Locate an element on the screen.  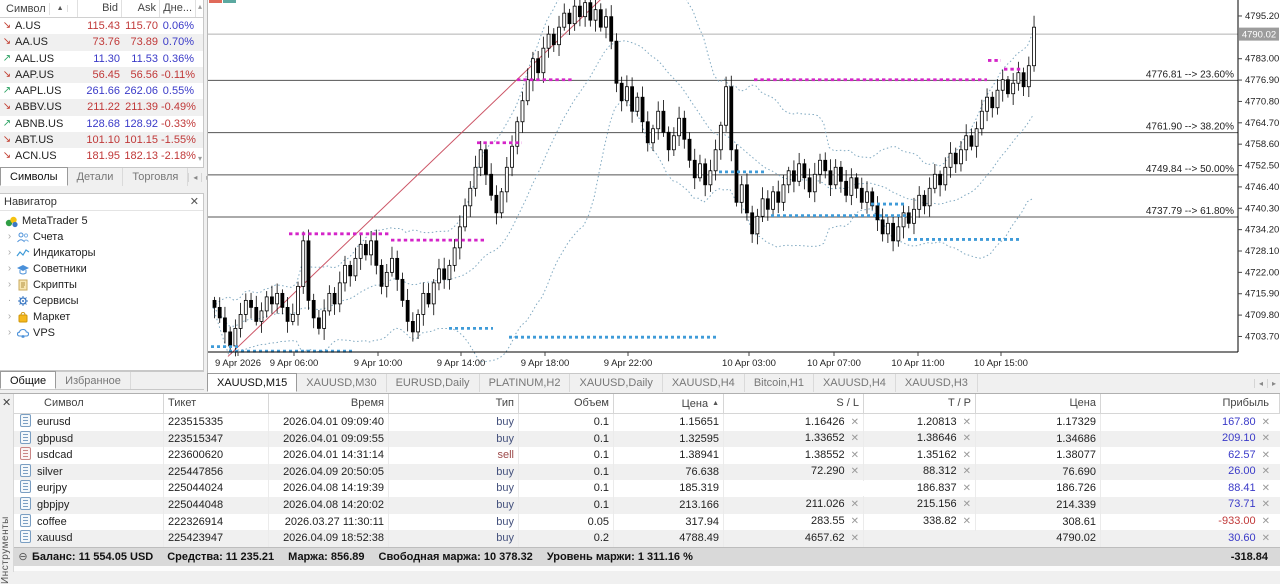
toolbox-vertical-tab: Инструменты is located at coordinates (5, 550).